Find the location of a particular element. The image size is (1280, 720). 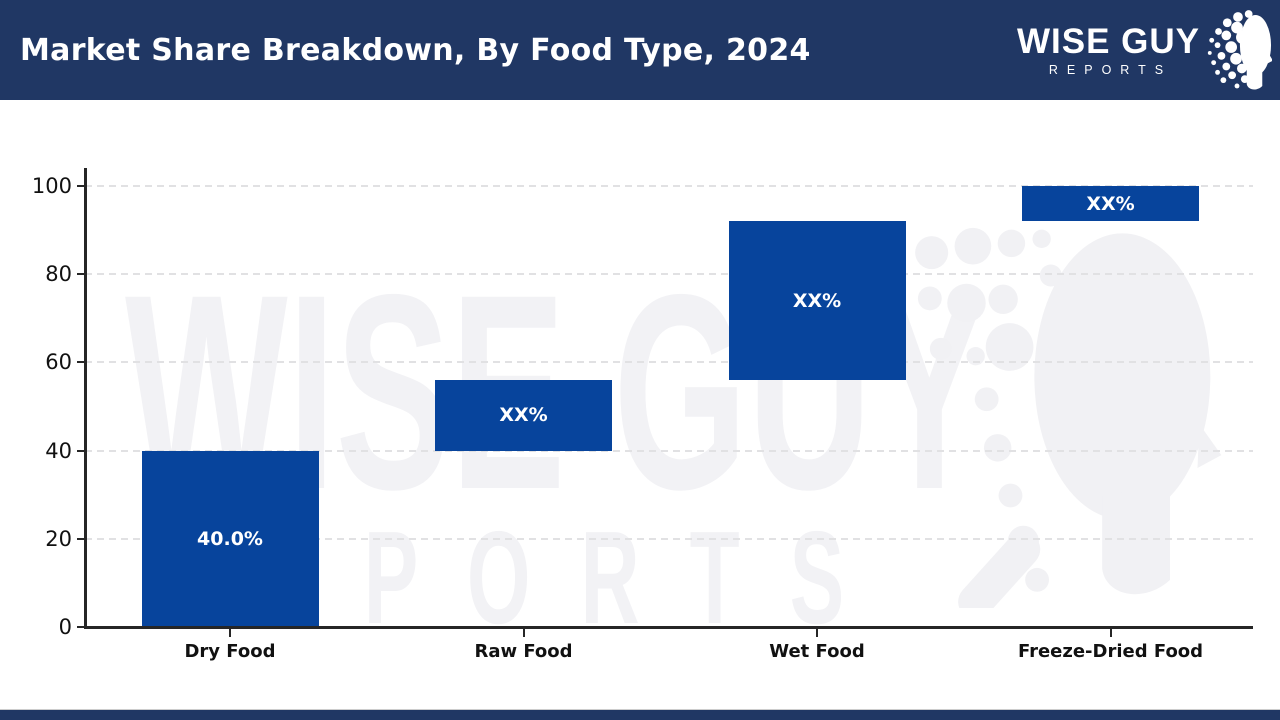

x-tick-label: Raw Food is located at coordinates (523, 651).